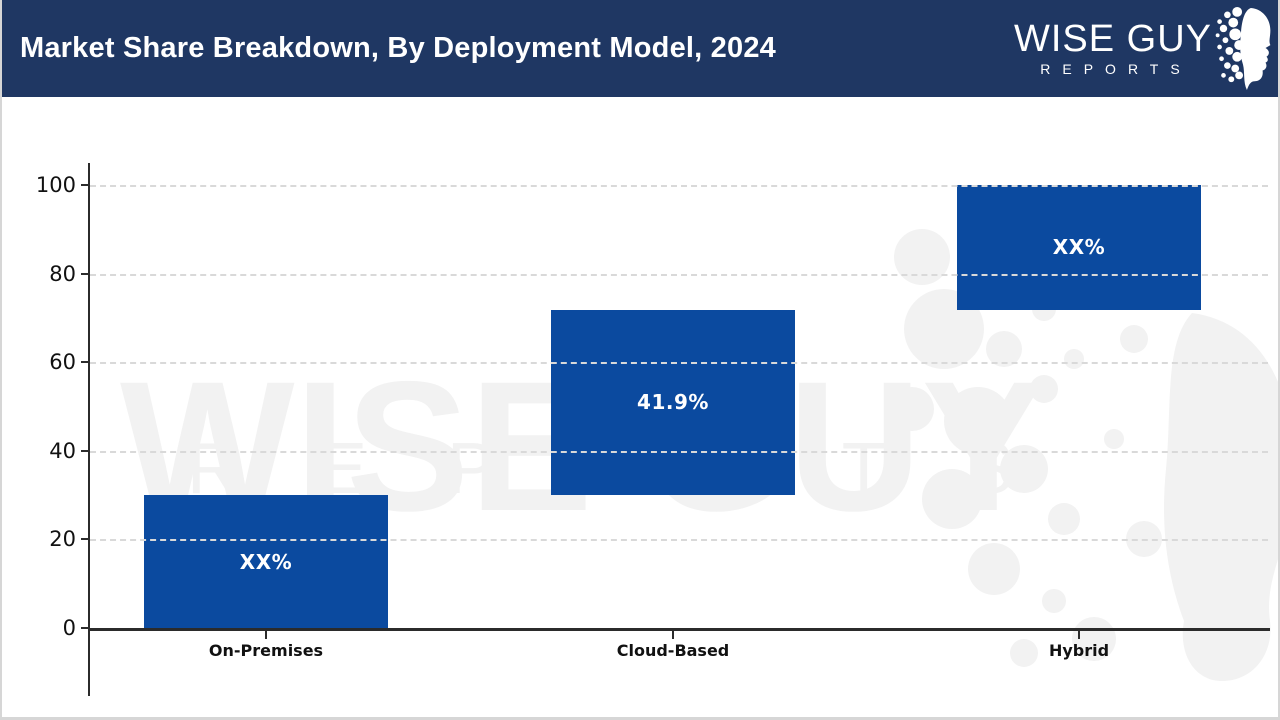  I want to click on x-axis-tick-label: Cloud-Based, so click(673, 650).